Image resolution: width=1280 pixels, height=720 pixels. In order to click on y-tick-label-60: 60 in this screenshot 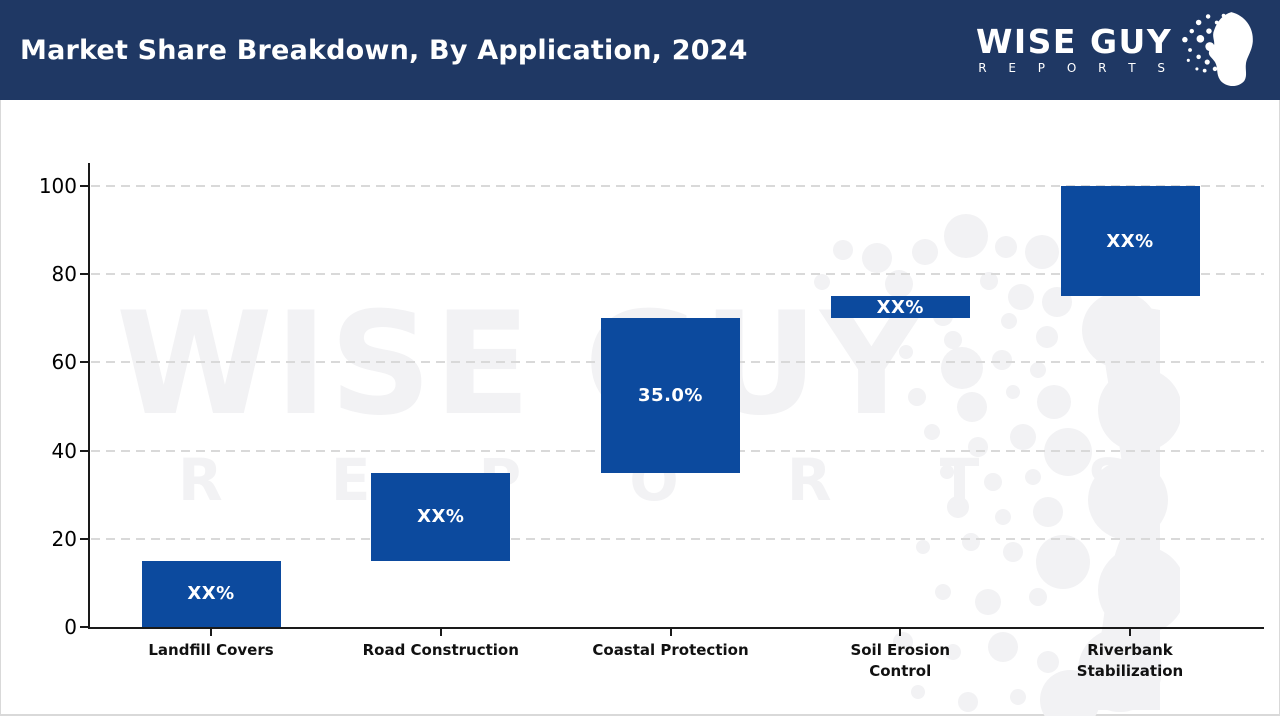, I will do `click(64, 362)`.